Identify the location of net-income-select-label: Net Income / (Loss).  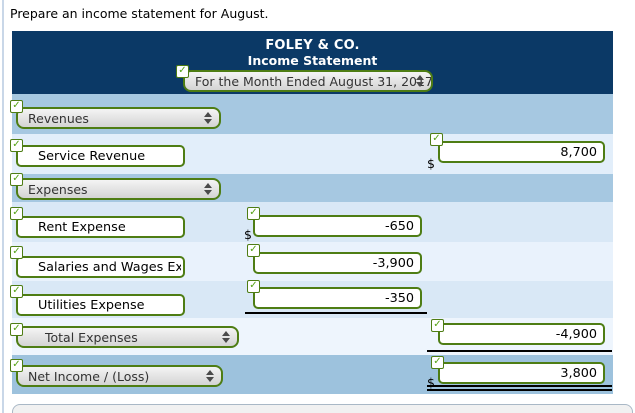
(89, 376).